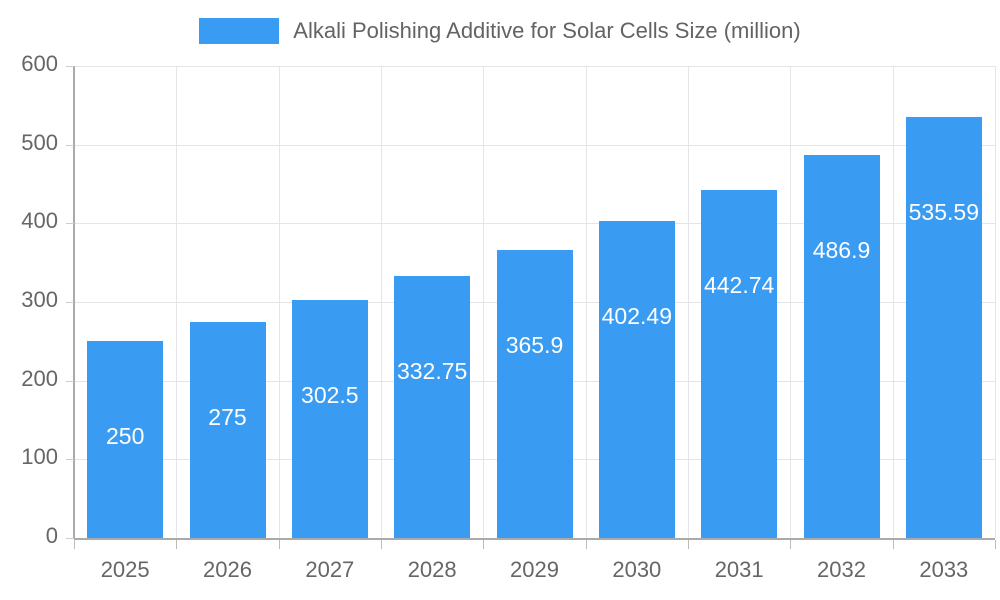 This screenshot has width=1000, height=600. What do you see at coordinates (39, 457) in the screenshot?
I see `y-tick-label: 100` at bounding box center [39, 457].